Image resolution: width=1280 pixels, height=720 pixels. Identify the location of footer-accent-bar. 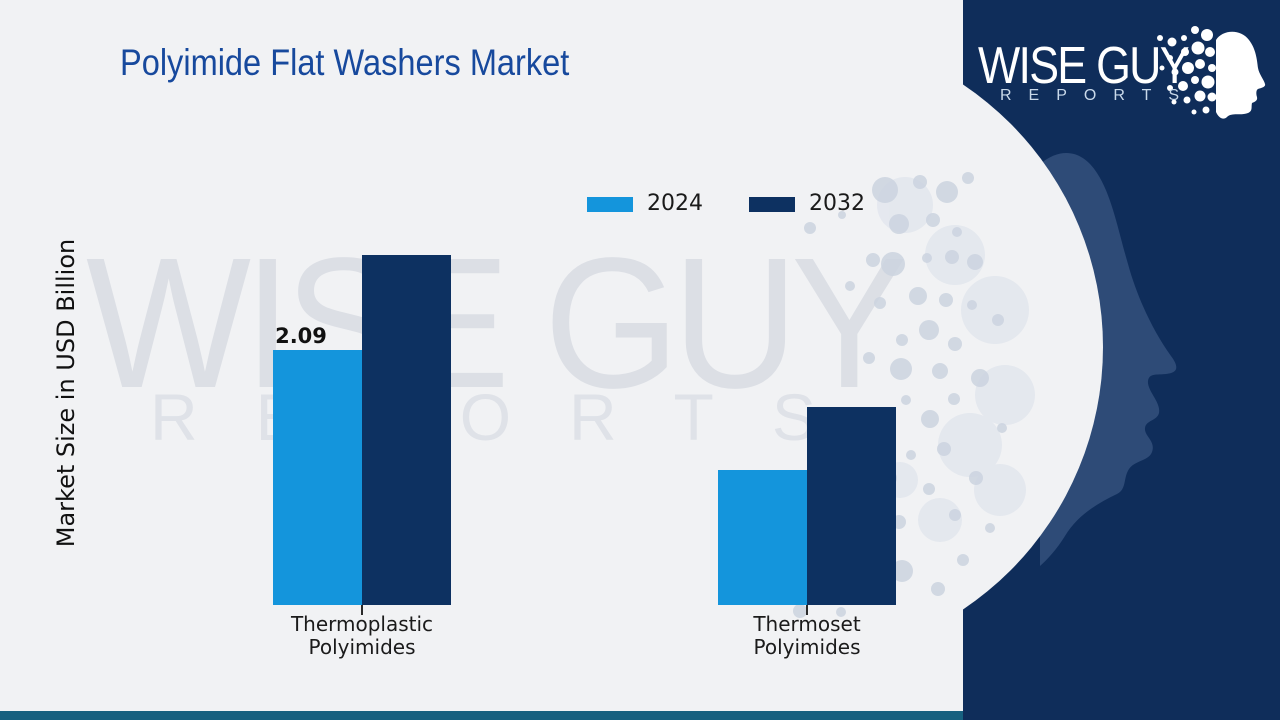
(481, 715).